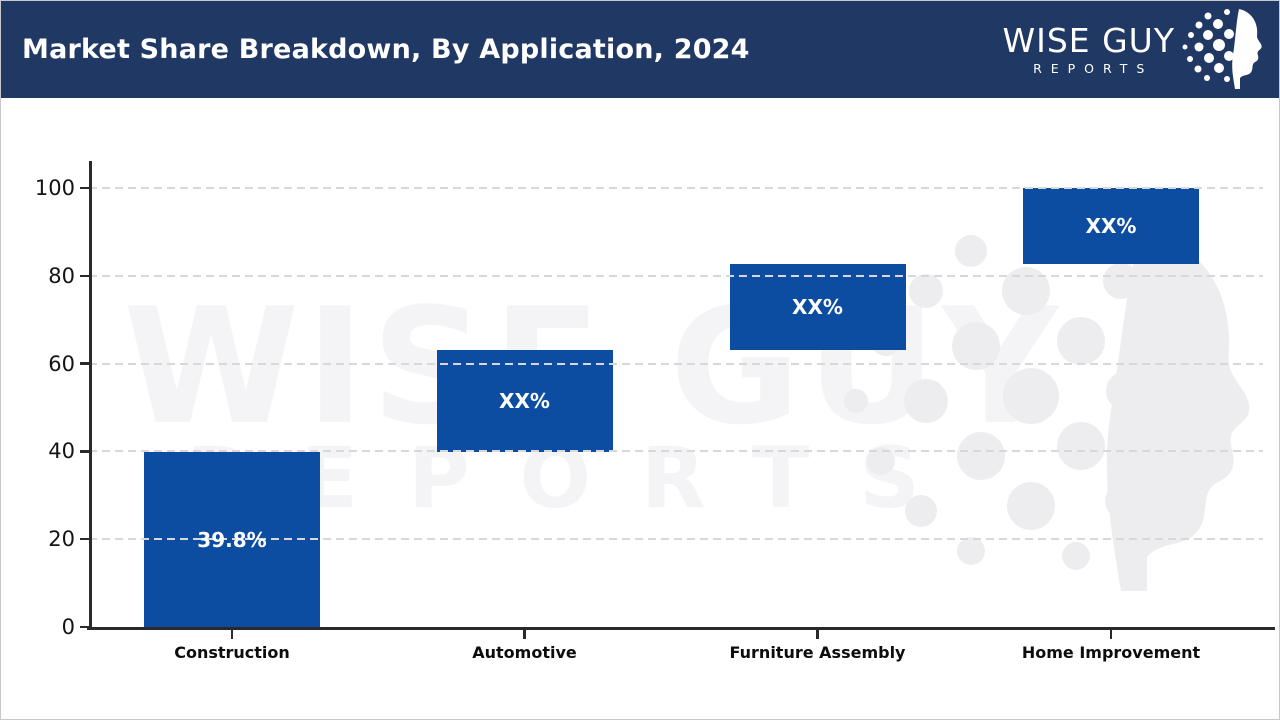 This screenshot has height=720, width=1280. What do you see at coordinates (232, 652) in the screenshot?
I see `x-axis-label-construction: Construction` at bounding box center [232, 652].